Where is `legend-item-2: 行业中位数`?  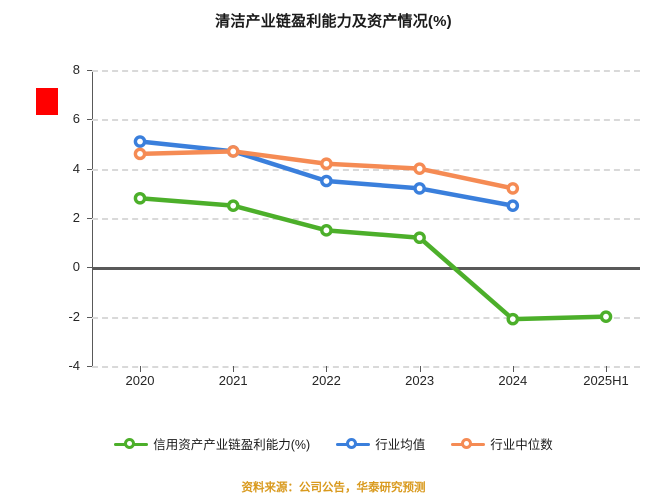 legend-item-2: 行业中位数 is located at coordinates (502, 443).